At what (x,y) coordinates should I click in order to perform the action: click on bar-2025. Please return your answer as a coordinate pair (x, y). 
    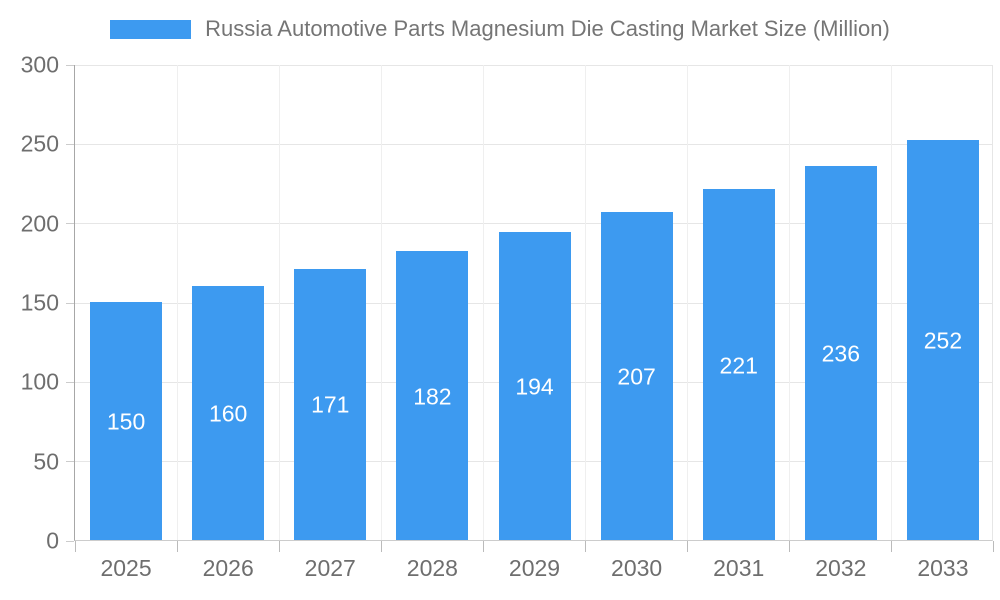
    Looking at the image, I should click on (126, 421).